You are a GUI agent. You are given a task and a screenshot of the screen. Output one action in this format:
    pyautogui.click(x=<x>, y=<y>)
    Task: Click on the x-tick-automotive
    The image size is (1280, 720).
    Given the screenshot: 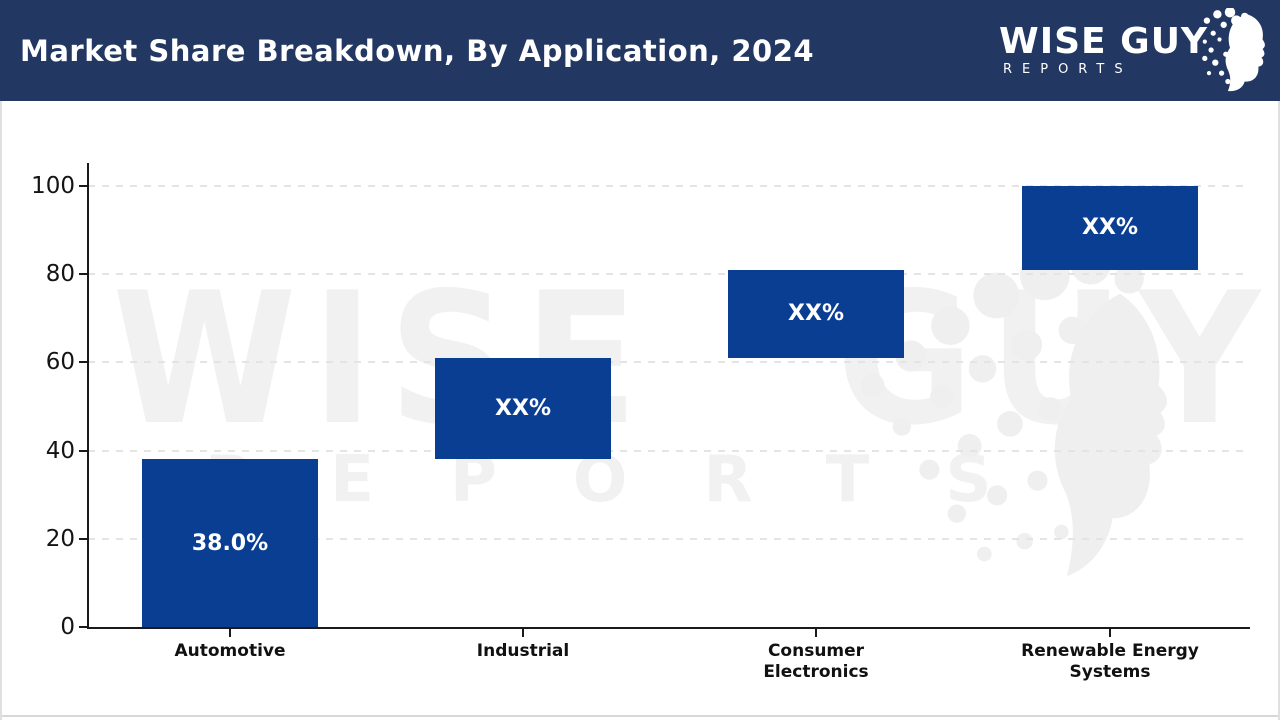 What is the action you would take?
    pyautogui.click(x=230, y=633)
    